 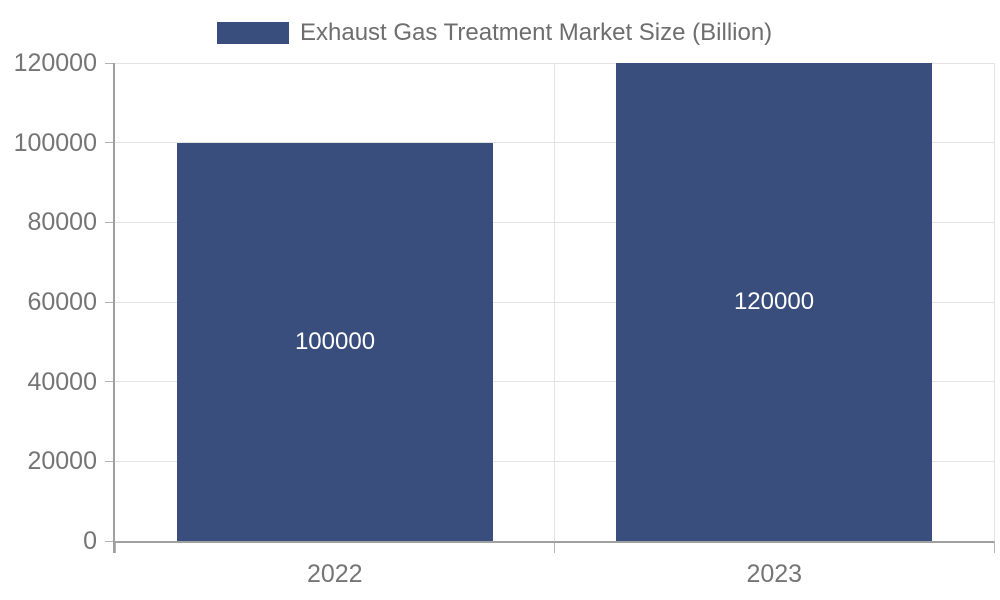 What do you see at coordinates (55, 63) in the screenshot?
I see `y-tick-label: 120000` at bounding box center [55, 63].